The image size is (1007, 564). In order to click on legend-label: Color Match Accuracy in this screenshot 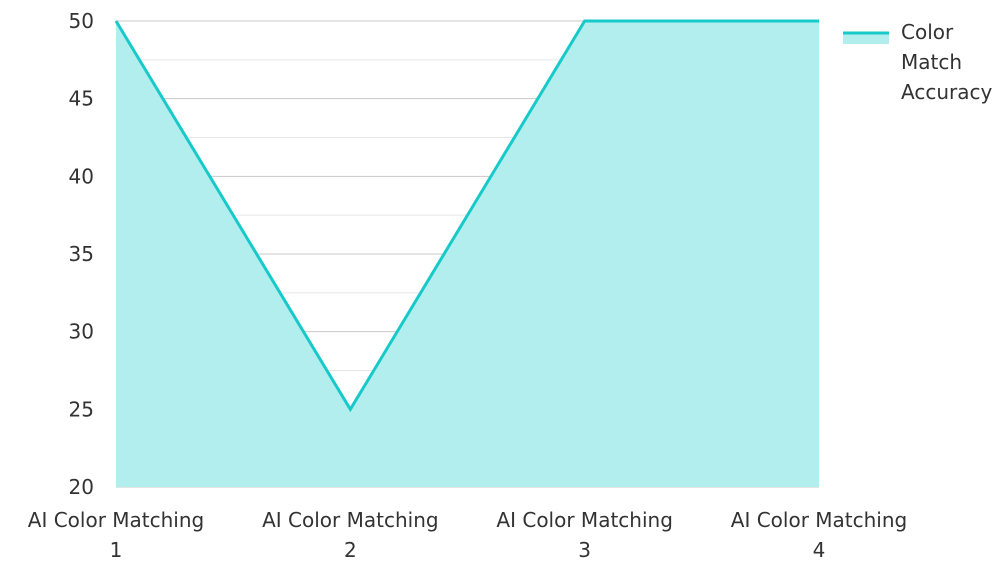, I will do `click(946, 62)`.